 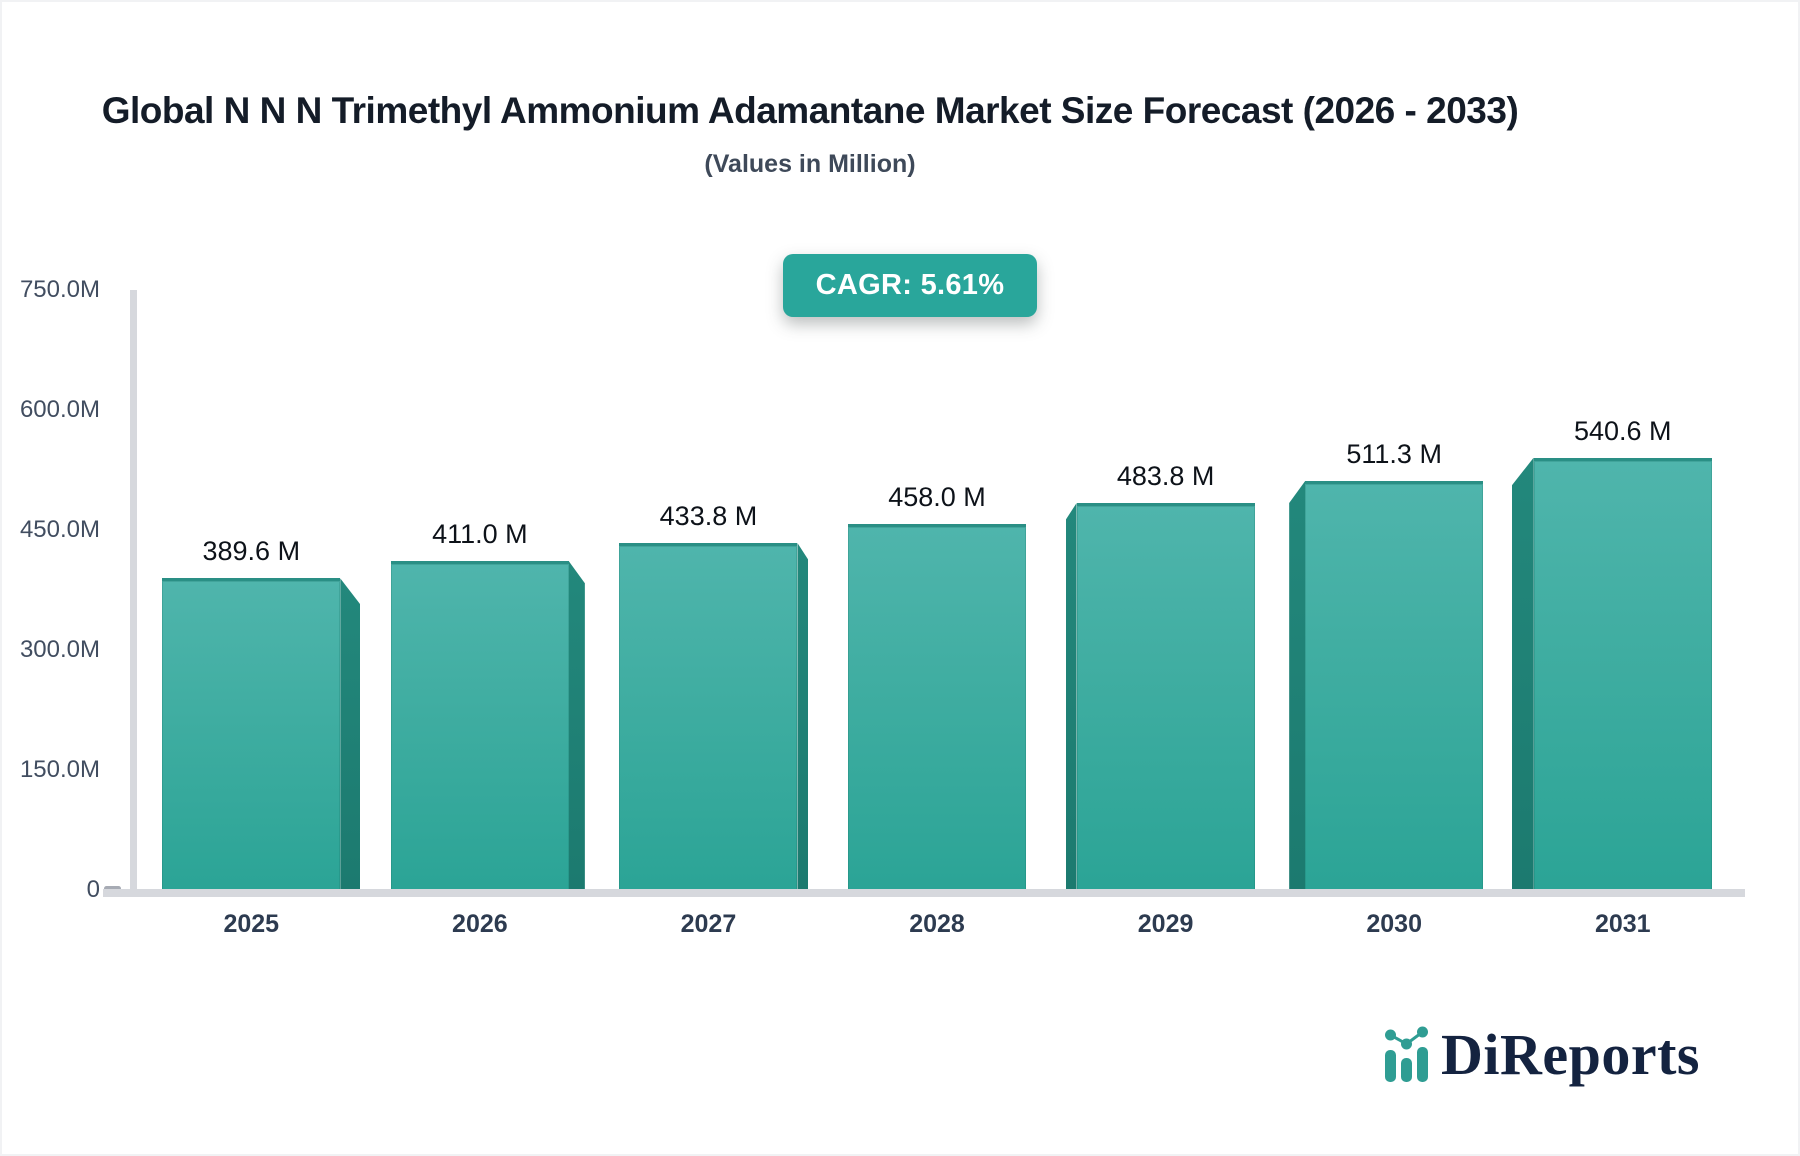 I want to click on bar-chart-icon, so click(x=1406, y=1054).